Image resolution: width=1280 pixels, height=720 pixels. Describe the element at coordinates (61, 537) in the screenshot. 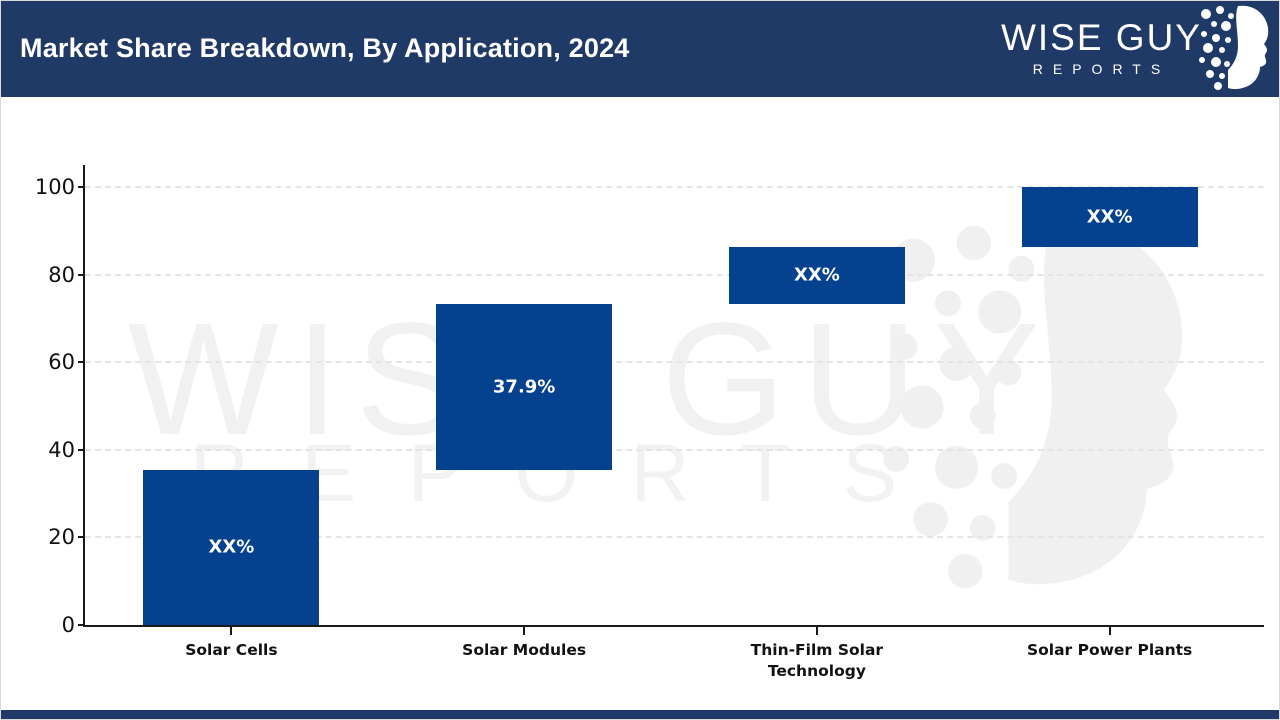

I see `y-tick-label: 20` at that location.